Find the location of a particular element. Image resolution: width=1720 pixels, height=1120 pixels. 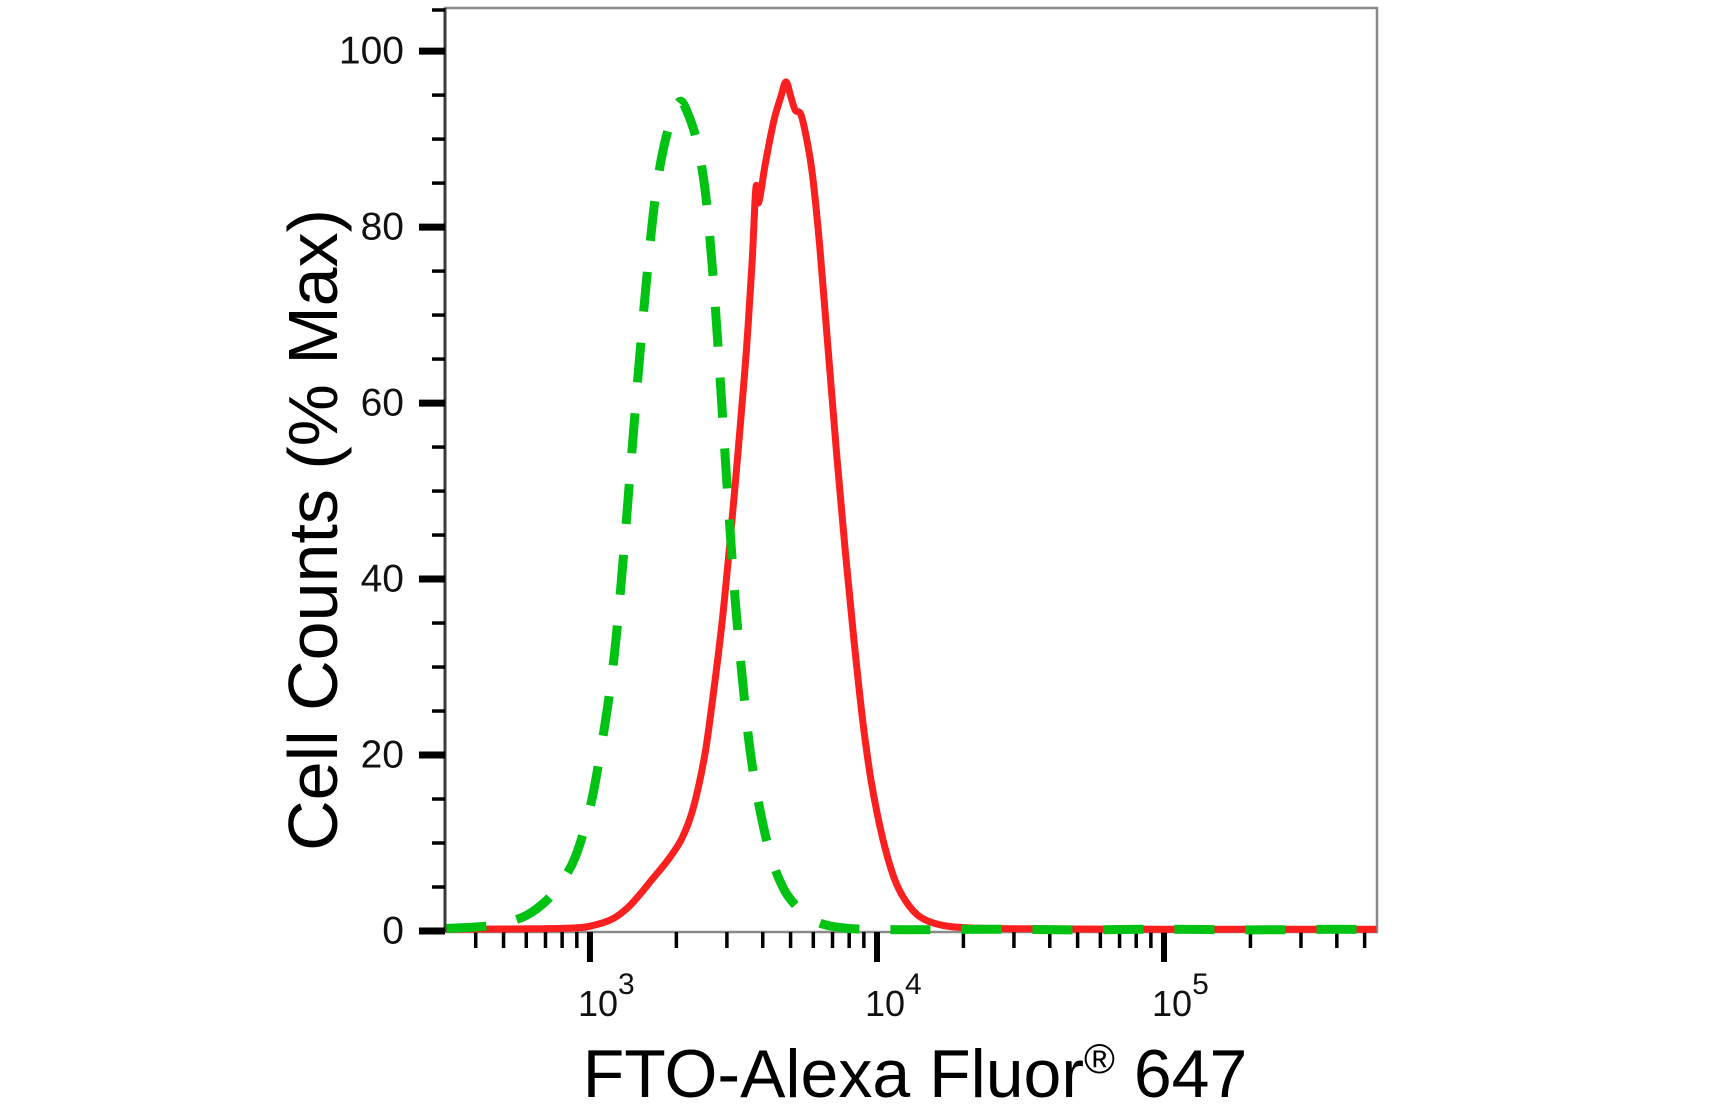

y-tick-label: 0 is located at coordinates (393, 931).